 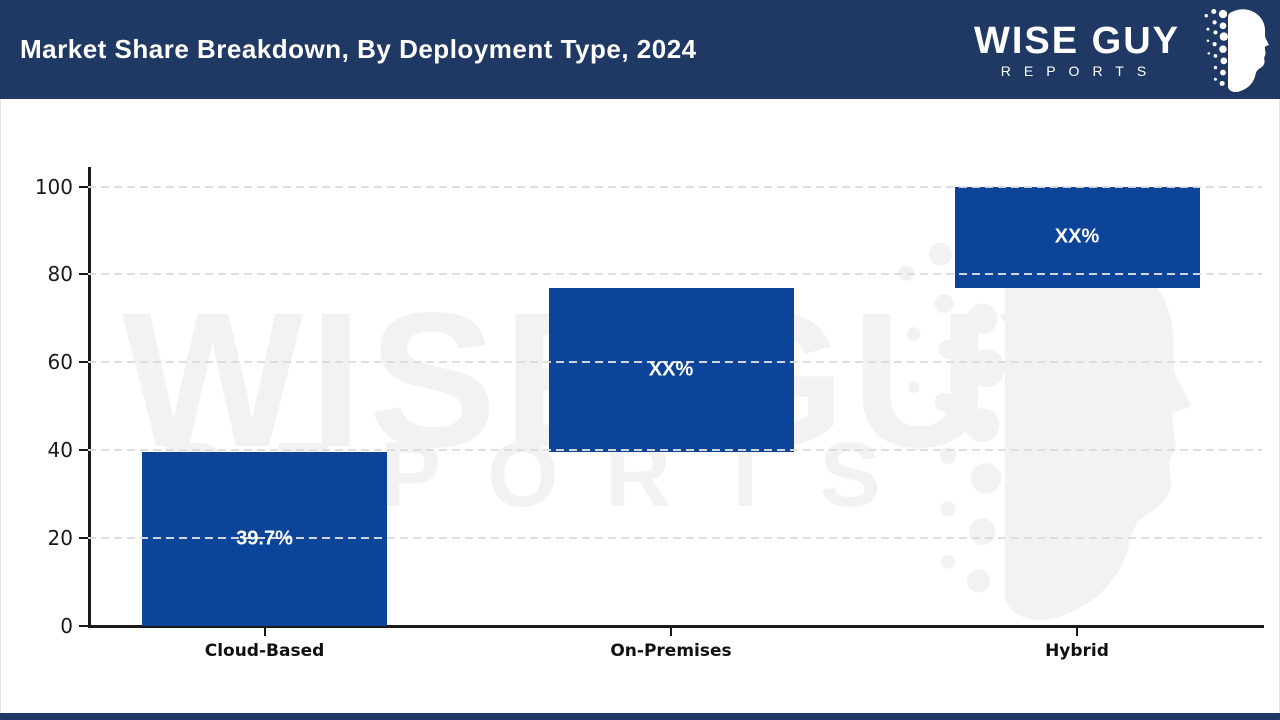 What do you see at coordinates (1076, 40) in the screenshot?
I see `logo-wordmark: WISE GUY` at bounding box center [1076, 40].